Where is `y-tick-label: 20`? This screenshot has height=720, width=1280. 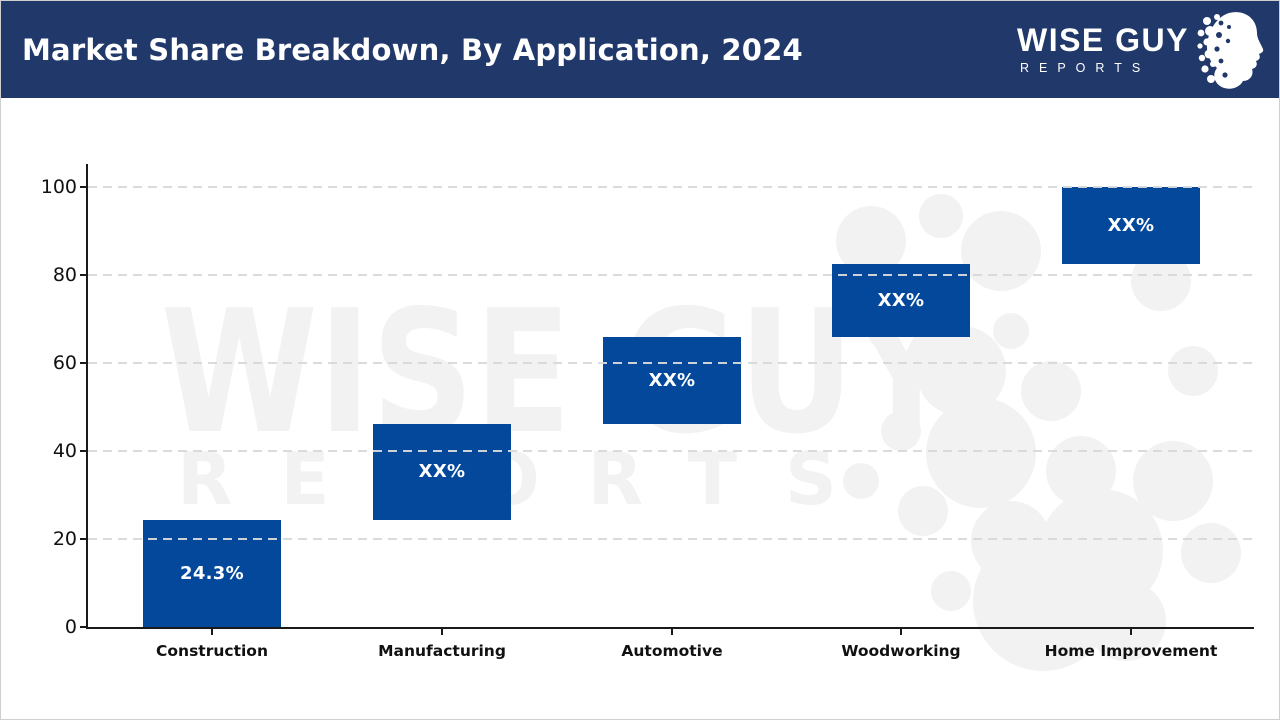 y-tick-label: 20 is located at coordinates (64, 539).